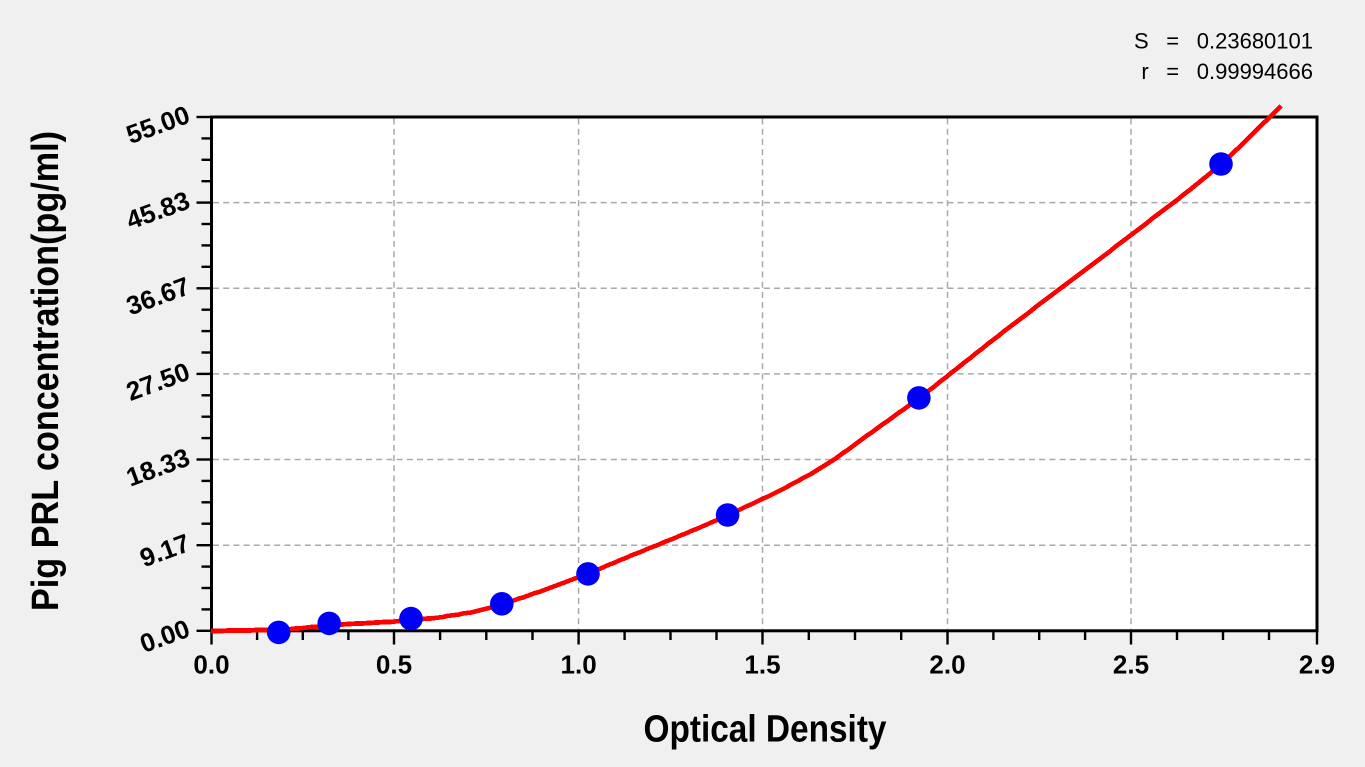  I want to click on svg-text: S = 0.23680101, so click(1223, 40).